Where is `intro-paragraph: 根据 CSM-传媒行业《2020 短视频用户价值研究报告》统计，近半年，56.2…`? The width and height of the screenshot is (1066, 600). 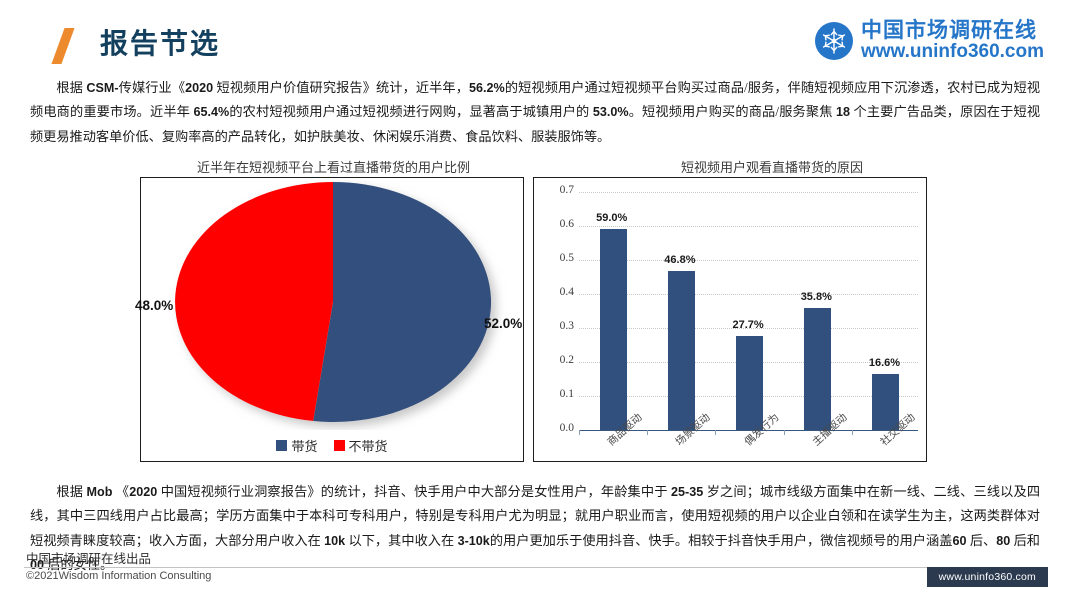
intro-paragraph: 根据 CSM-传媒行业《2020 短视频用户价值研究报告》统计，近半年，56.2… is located at coordinates (535, 112).